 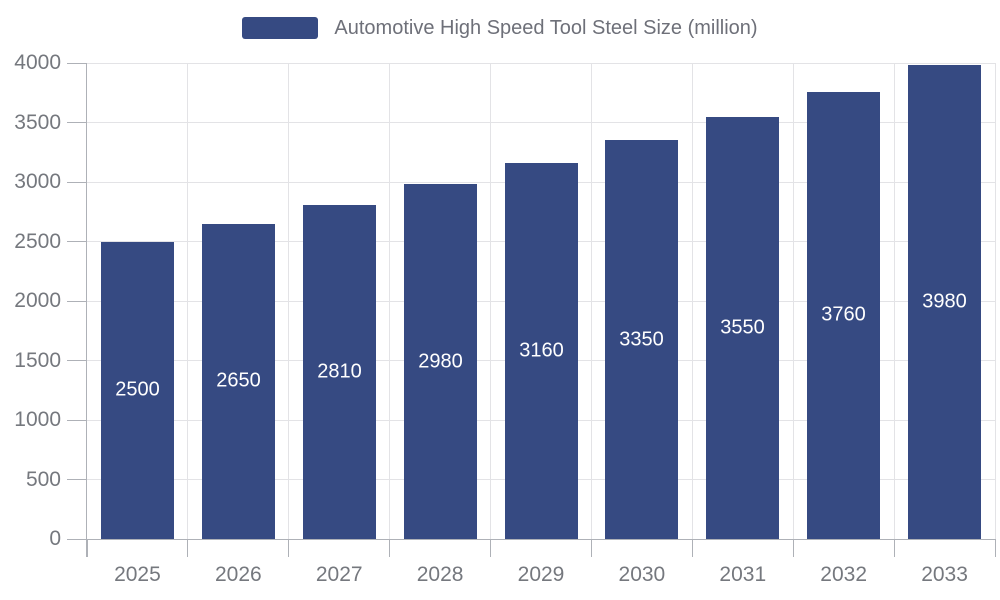 I want to click on y-axis-label: 500, so click(x=43, y=479).